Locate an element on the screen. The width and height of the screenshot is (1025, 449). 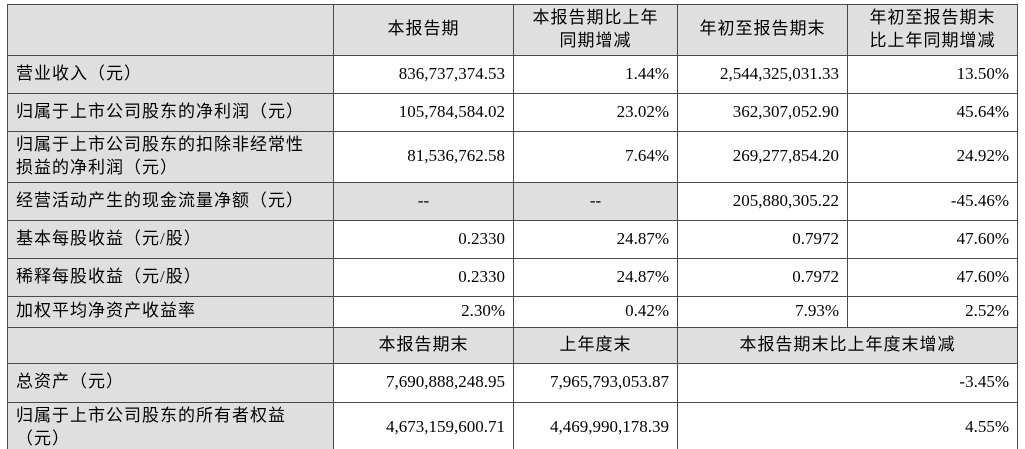
cell-value: 23.02% is located at coordinates (595, 112).